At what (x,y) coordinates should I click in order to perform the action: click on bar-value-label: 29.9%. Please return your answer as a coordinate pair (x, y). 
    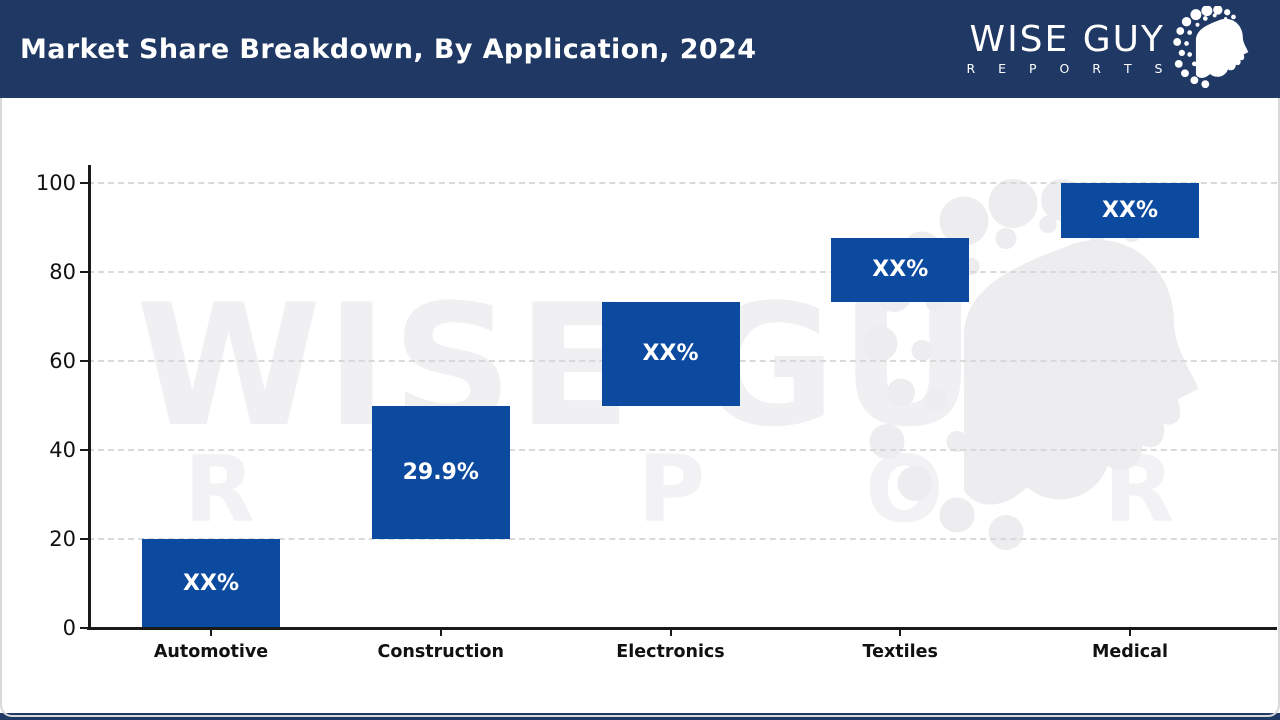
    Looking at the image, I should click on (440, 472).